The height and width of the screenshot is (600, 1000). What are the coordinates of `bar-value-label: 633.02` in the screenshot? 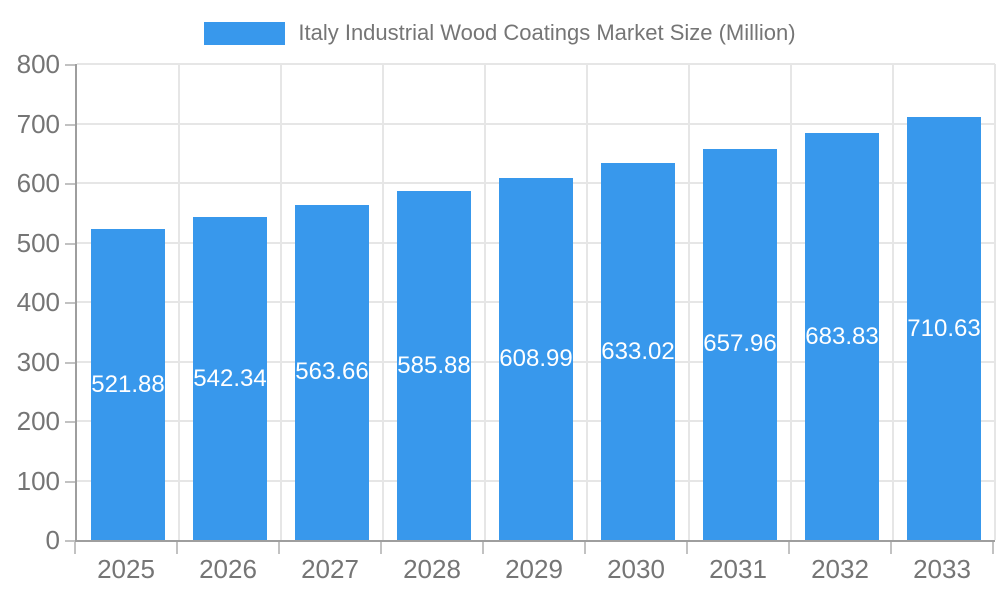 It's located at (638, 351).